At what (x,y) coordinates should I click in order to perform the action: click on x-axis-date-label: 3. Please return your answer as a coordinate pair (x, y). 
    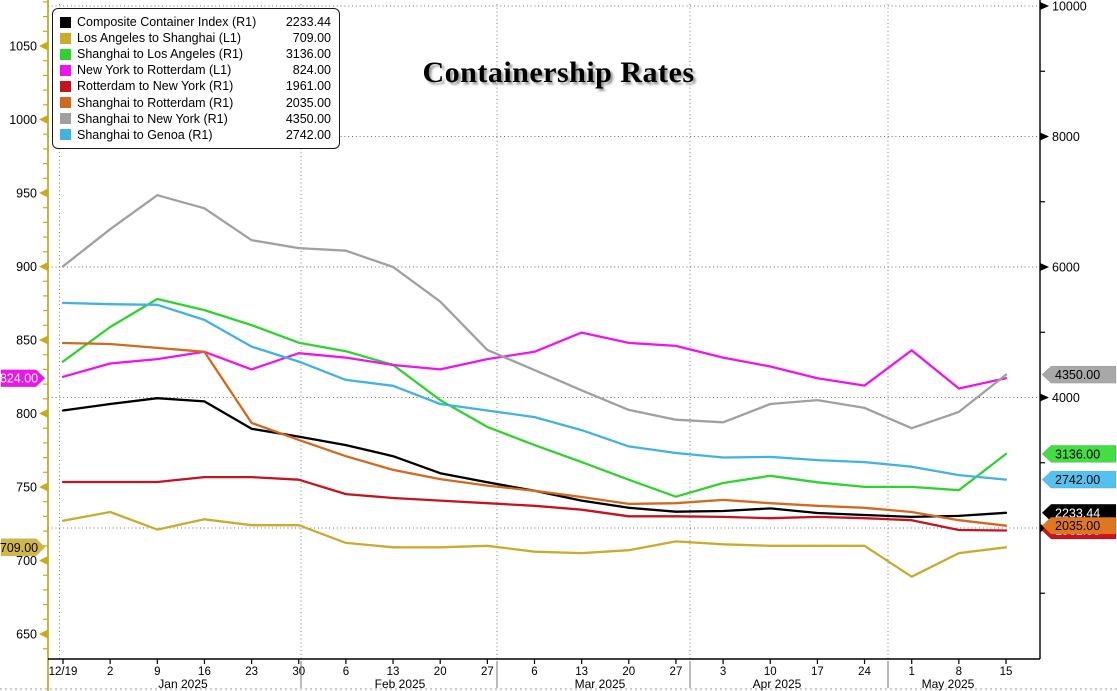
    Looking at the image, I should click on (723, 672).